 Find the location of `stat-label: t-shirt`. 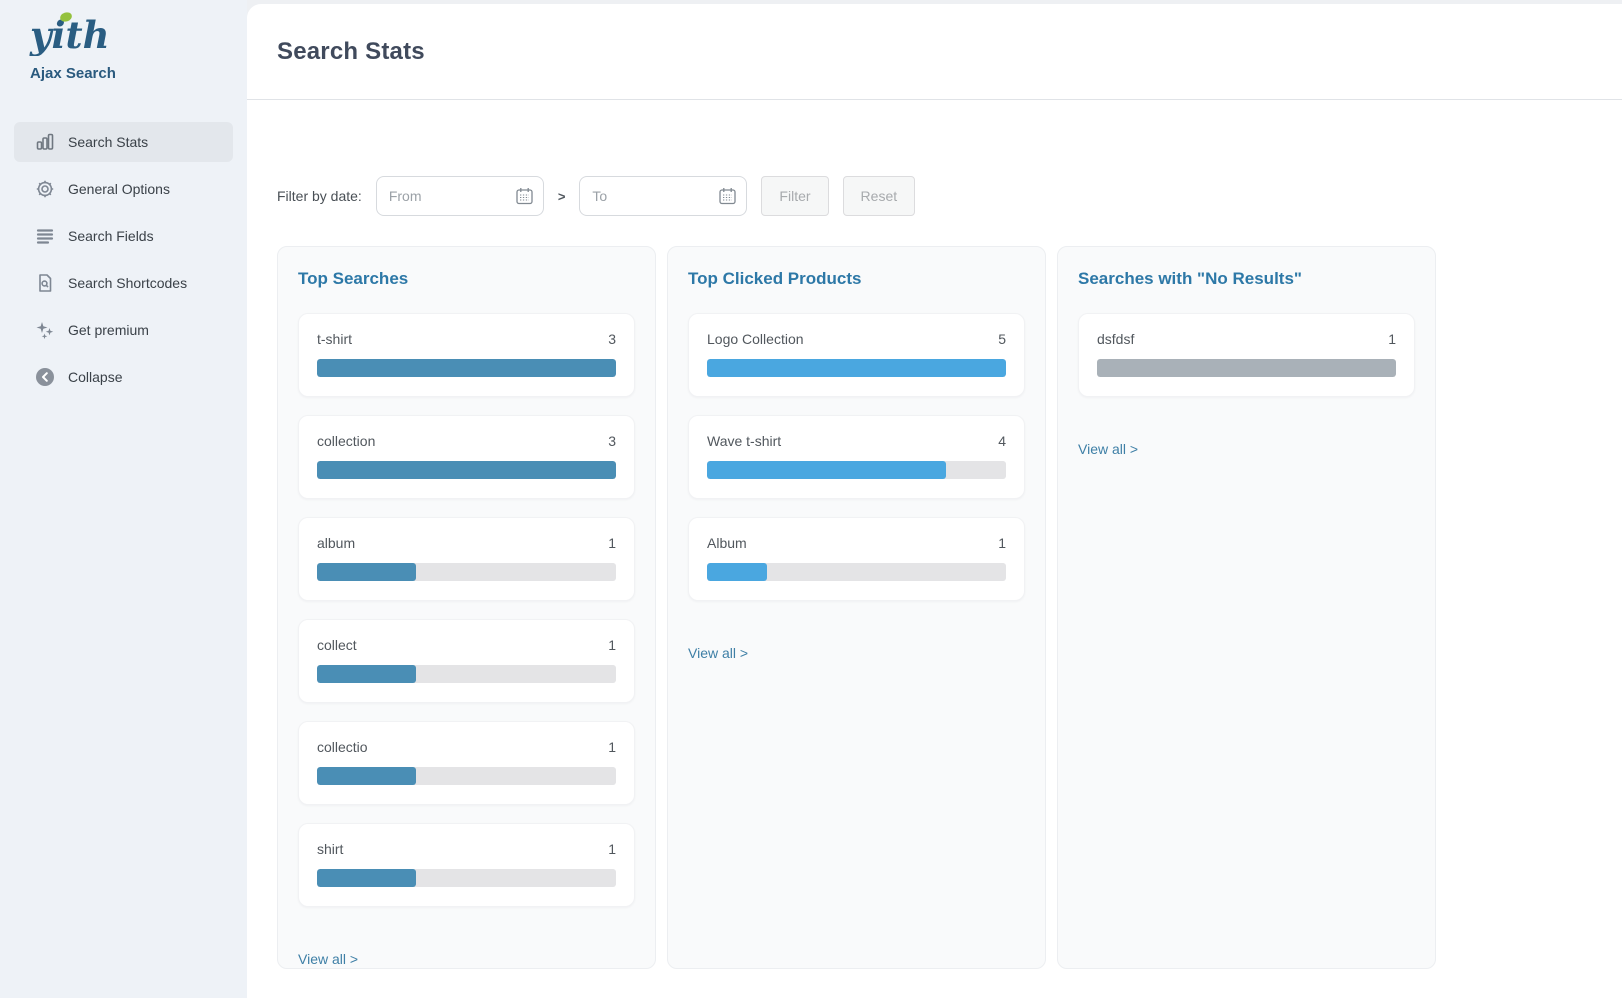

stat-label: t-shirt is located at coordinates (334, 339).